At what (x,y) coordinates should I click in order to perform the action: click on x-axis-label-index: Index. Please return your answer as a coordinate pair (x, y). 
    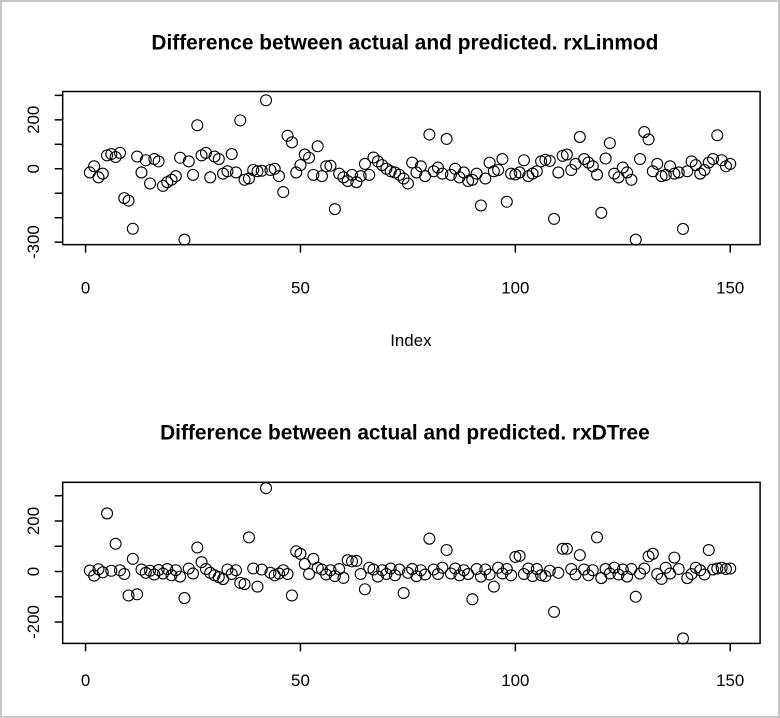
    Looking at the image, I should click on (411, 340).